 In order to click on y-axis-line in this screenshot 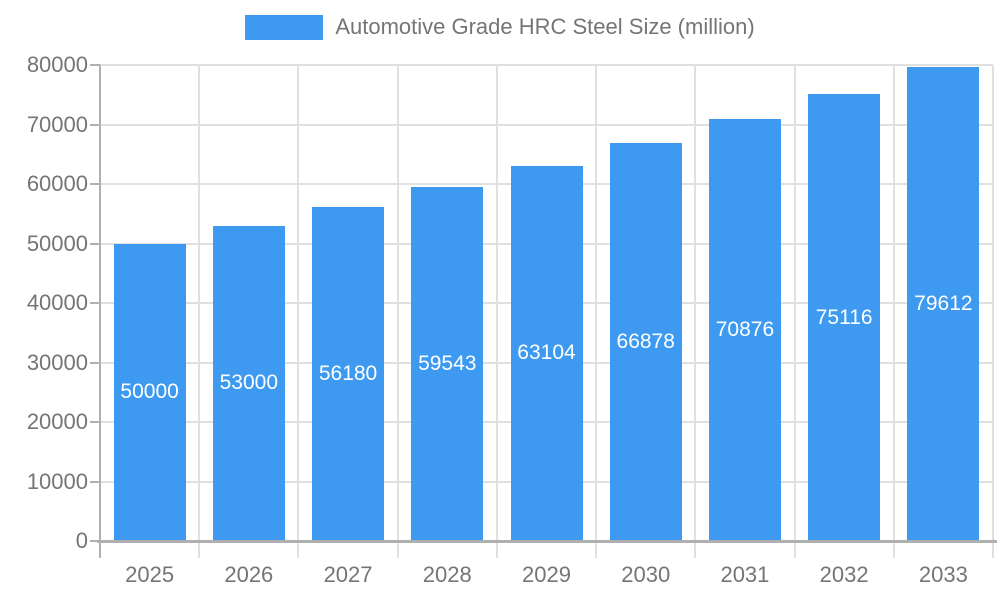, I will do `click(100, 311)`.